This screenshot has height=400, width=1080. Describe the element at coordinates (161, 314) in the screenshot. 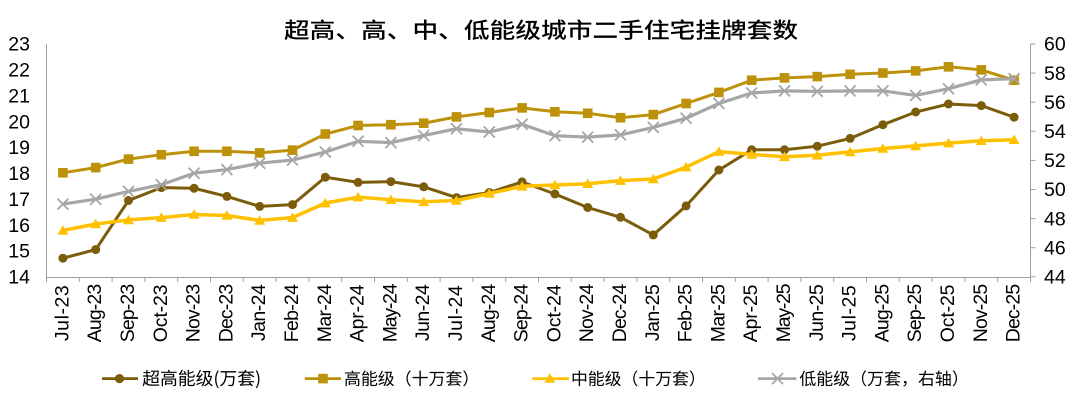

I see `svg-text: Oct-23` at that location.